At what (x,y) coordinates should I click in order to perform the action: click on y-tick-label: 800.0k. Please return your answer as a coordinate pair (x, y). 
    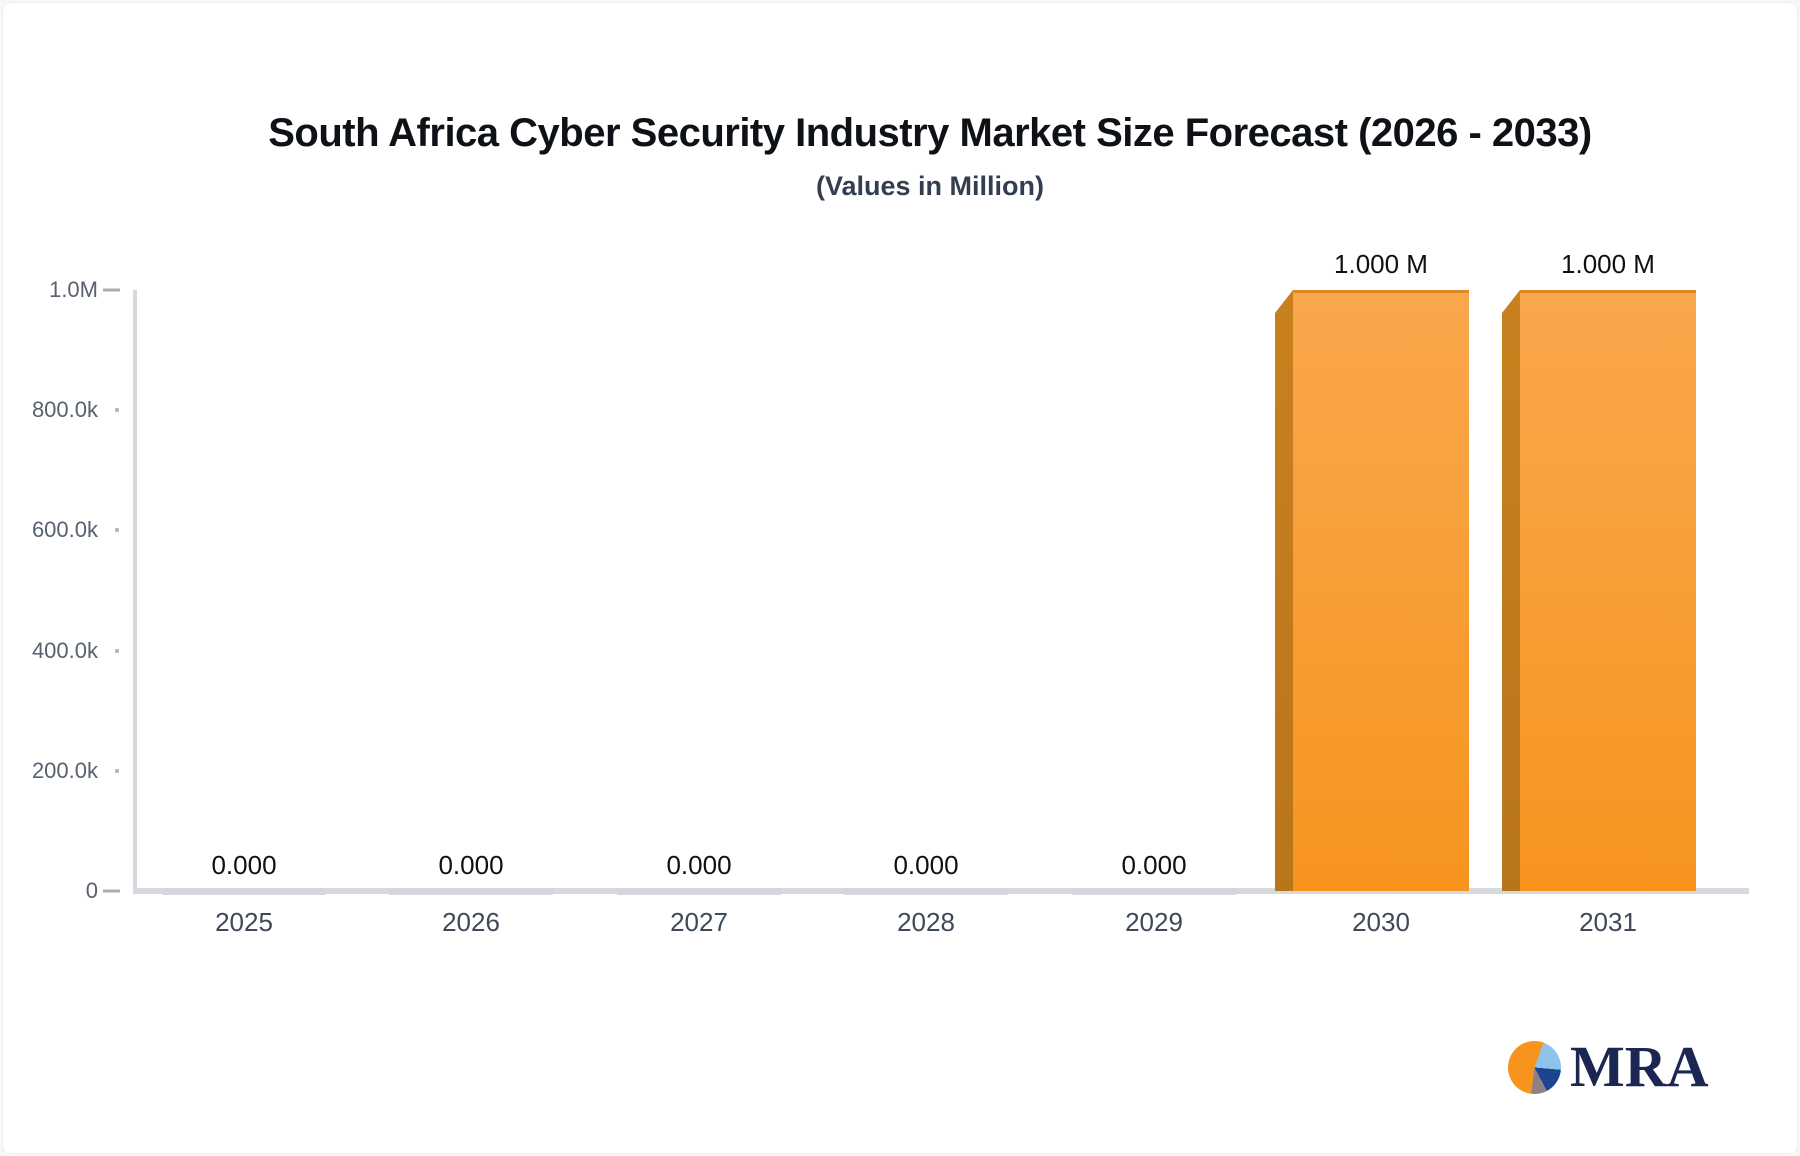
    Looking at the image, I should click on (64, 410).